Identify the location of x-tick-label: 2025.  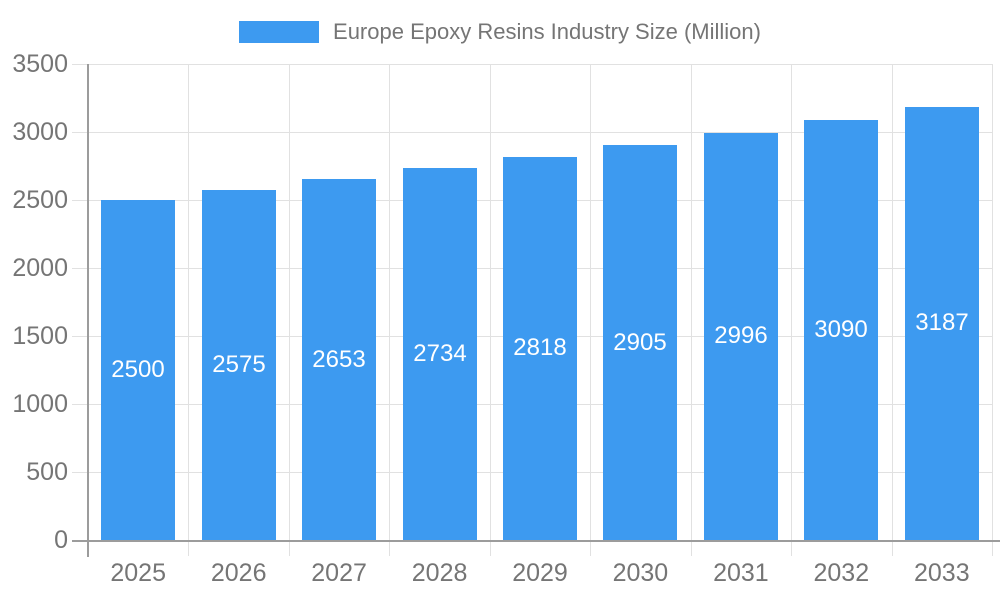
(138, 573).